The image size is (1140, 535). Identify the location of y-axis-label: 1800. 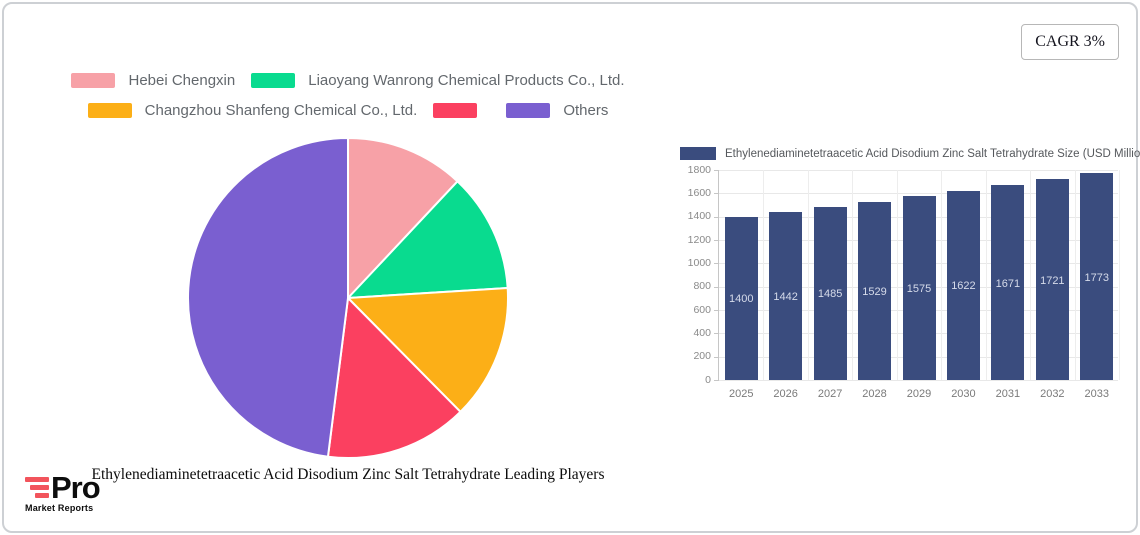
(699, 169).